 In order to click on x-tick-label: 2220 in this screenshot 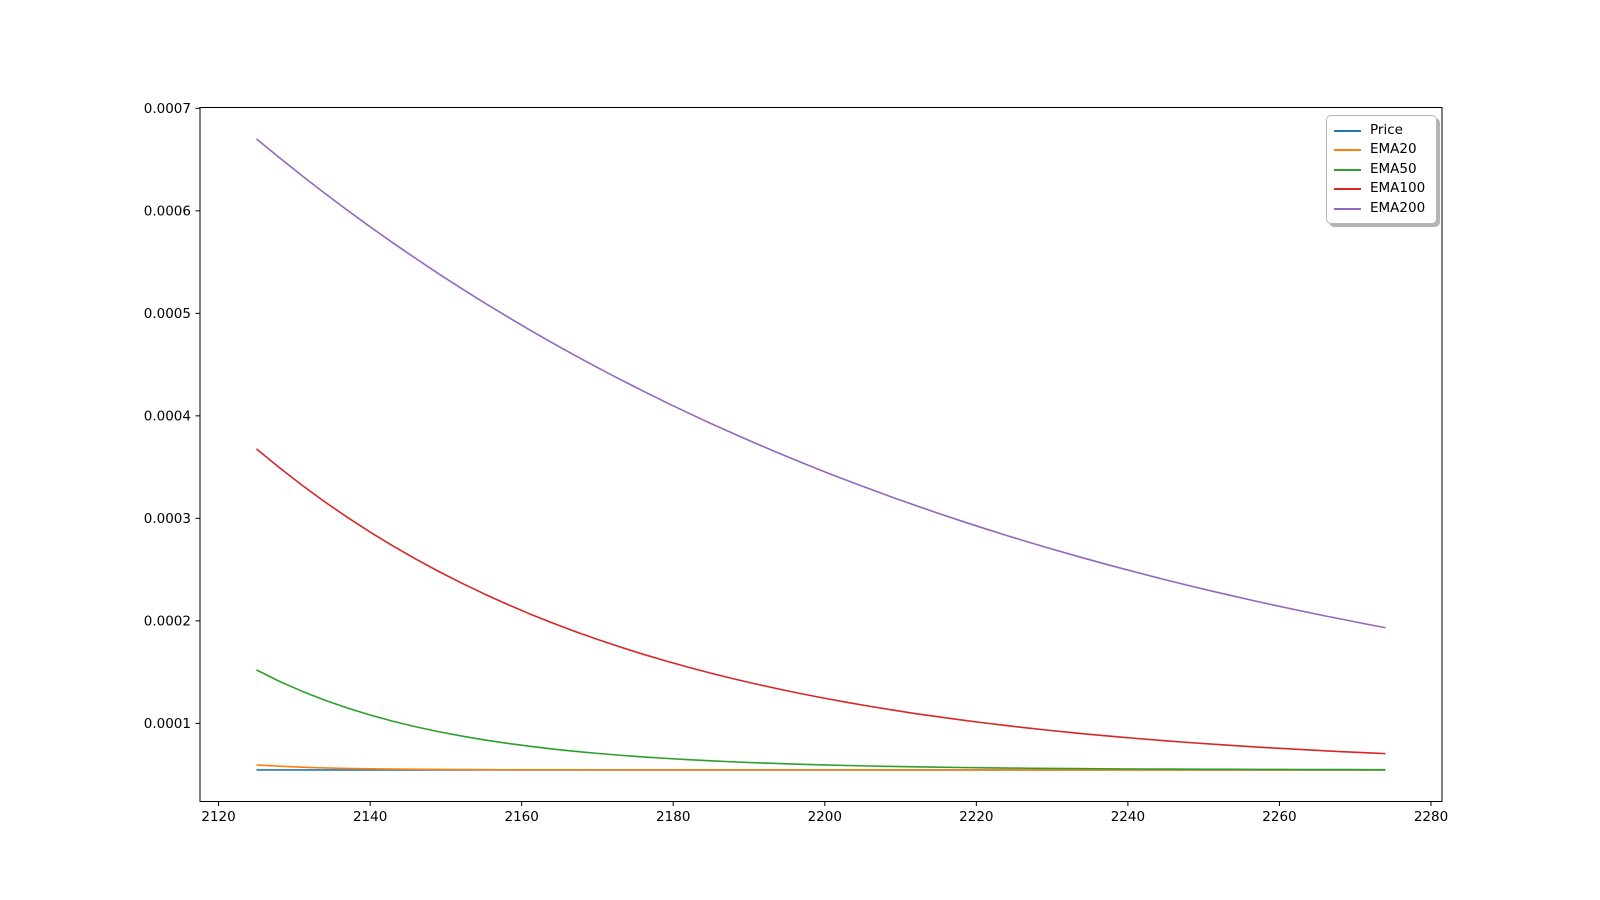, I will do `click(976, 817)`.